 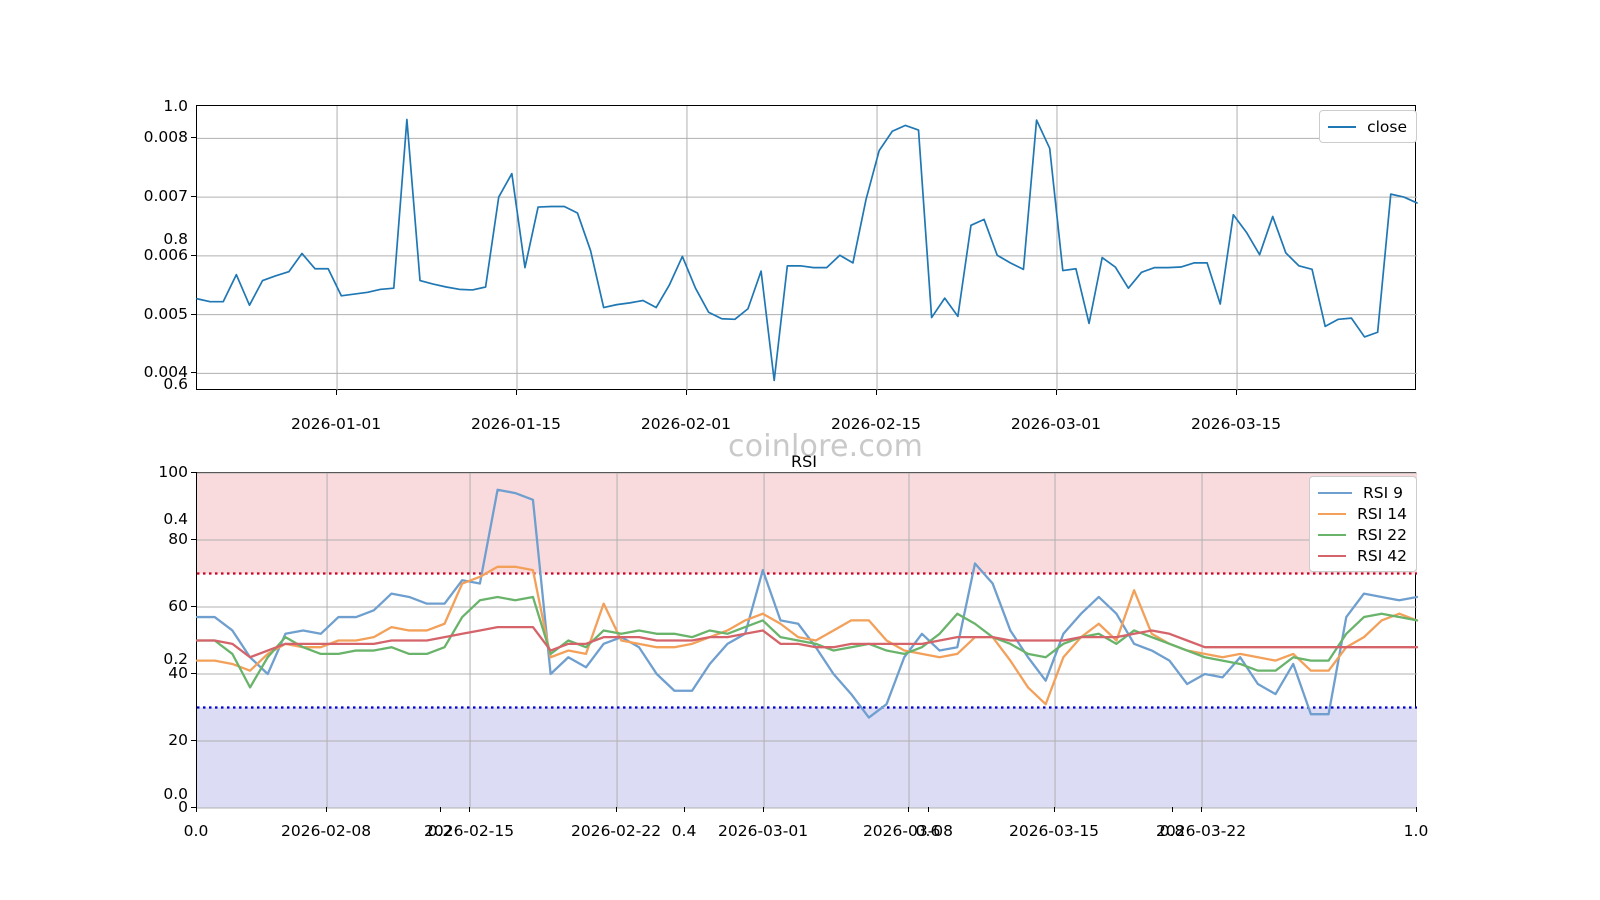 I want to click on legend-item-rsi-14: RSI 14, so click(x=1362, y=513).